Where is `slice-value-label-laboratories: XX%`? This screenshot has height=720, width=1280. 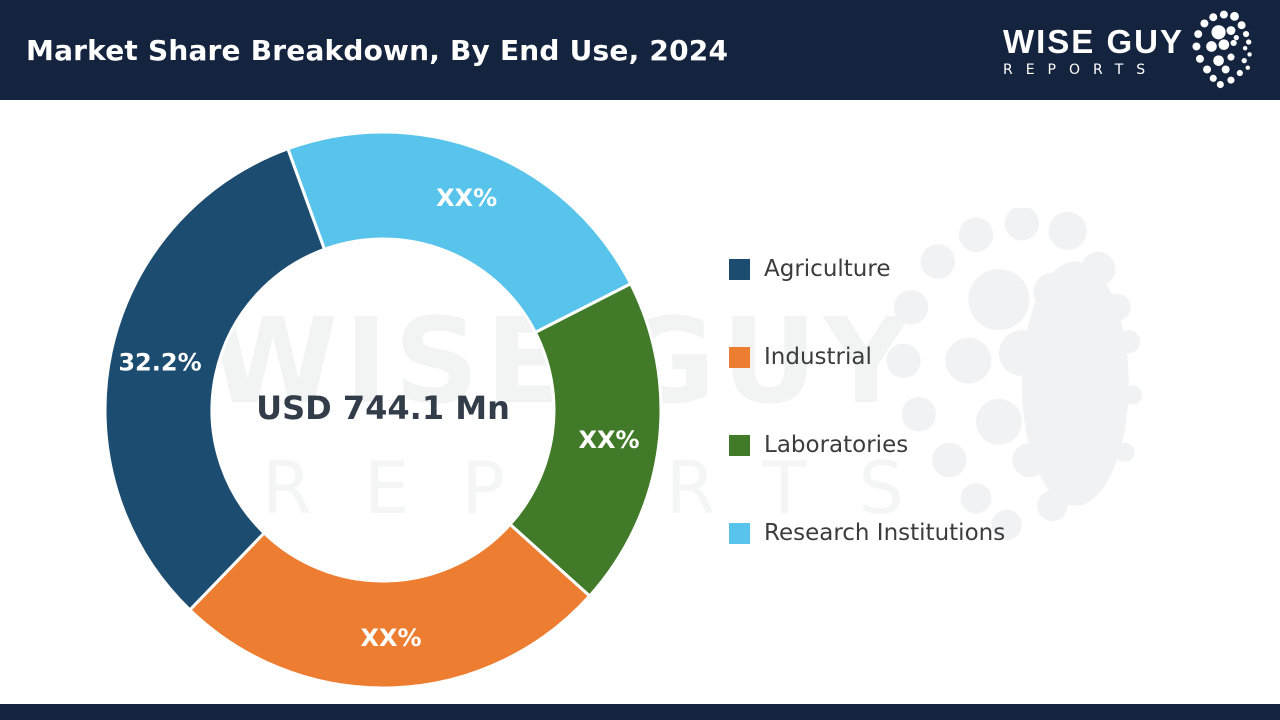
slice-value-label-laboratories: XX% is located at coordinates (608, 440).